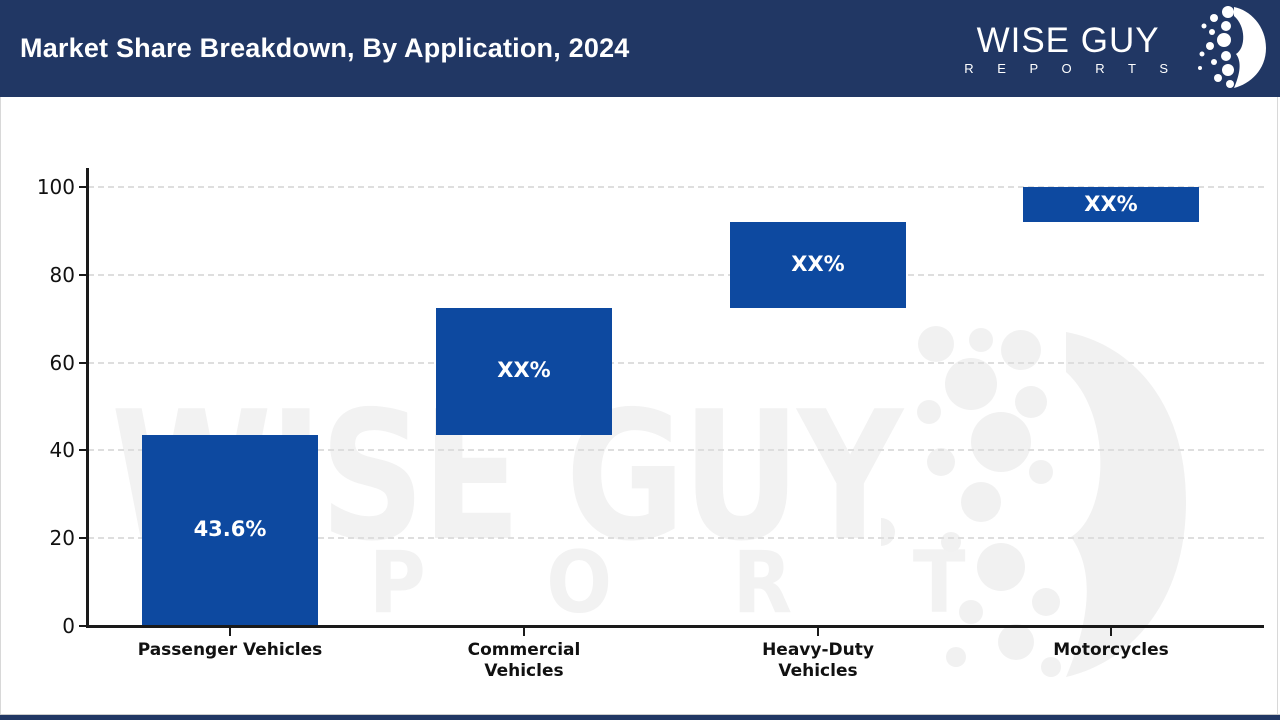 The height and width of the screenshot is (720, 1280). Describe the element at coordinates (1071, 68) in the screenshot. I see `logo-subtitle: R E P O R T S` at that location.